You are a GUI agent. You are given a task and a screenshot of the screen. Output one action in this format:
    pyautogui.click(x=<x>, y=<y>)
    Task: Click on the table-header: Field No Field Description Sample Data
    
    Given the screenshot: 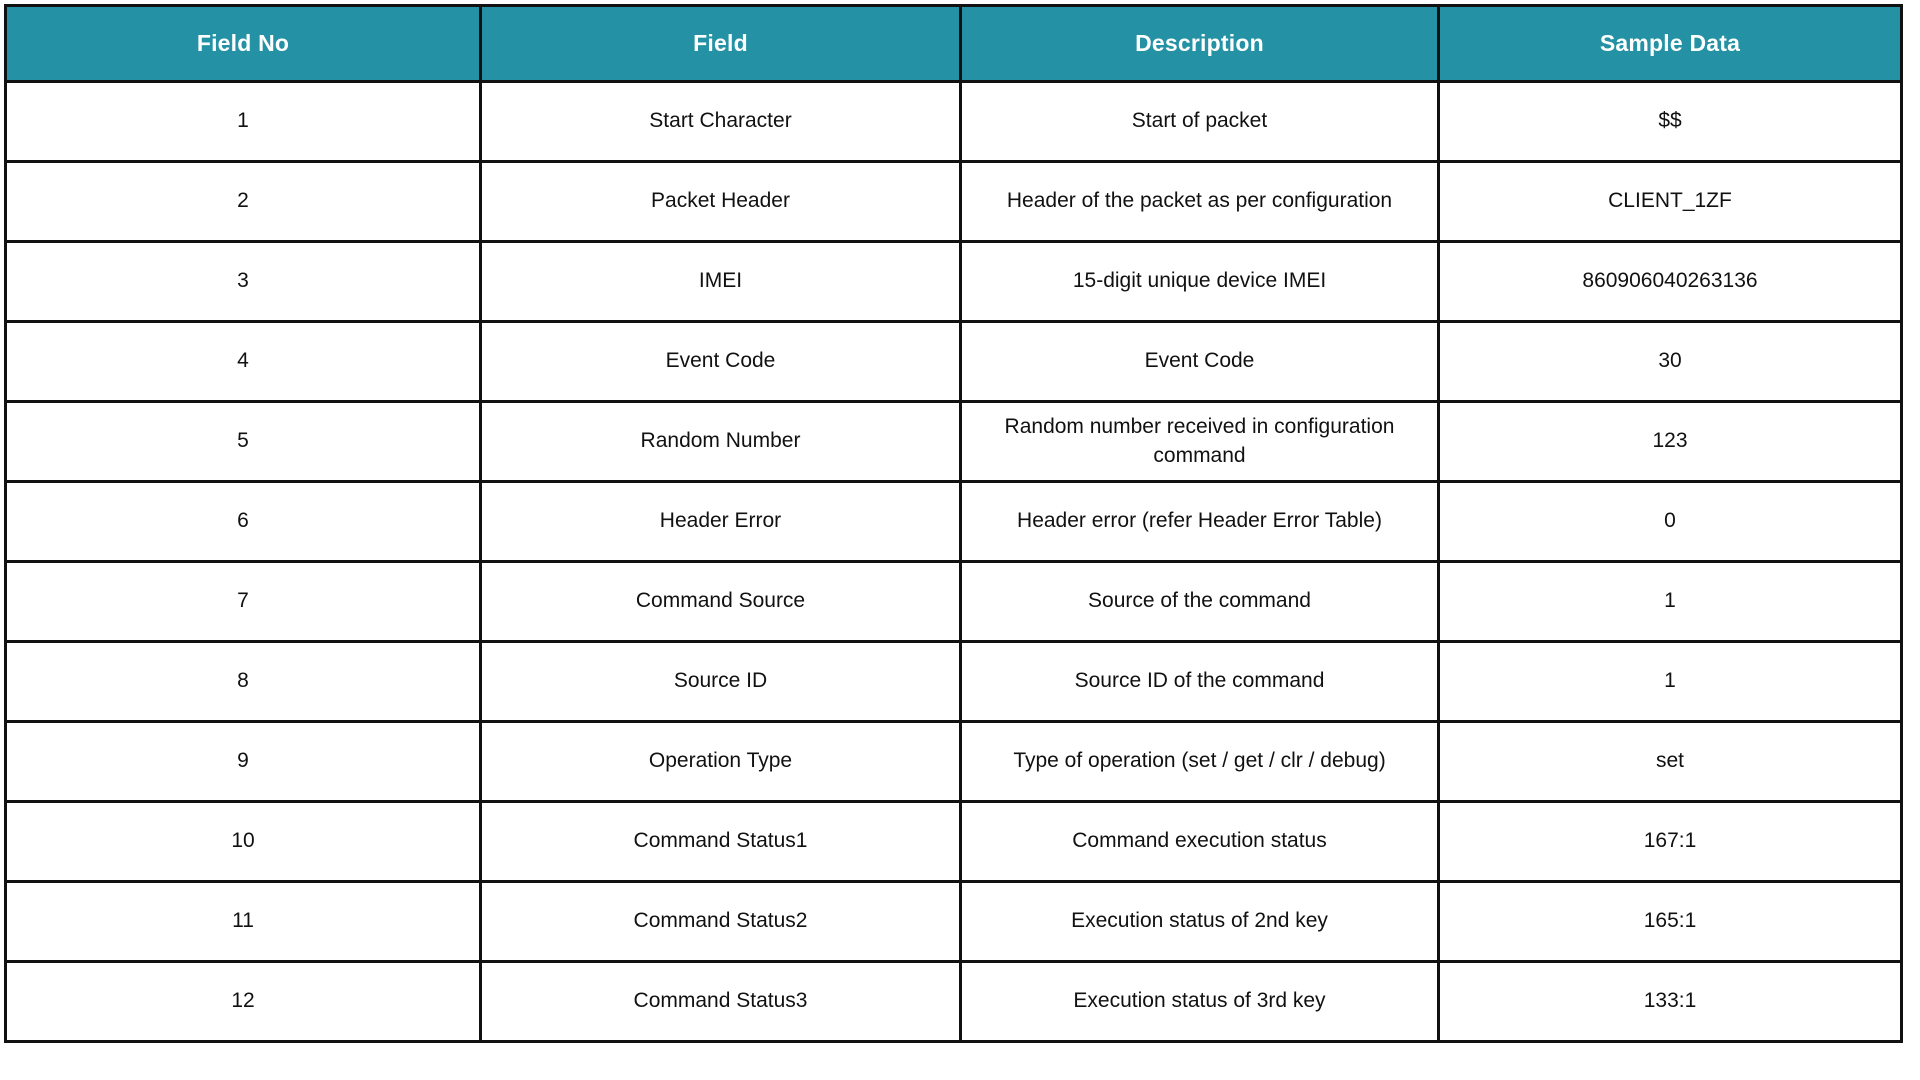 What is the action you would take?
    pyautogui.click(x=953, y=43)
    